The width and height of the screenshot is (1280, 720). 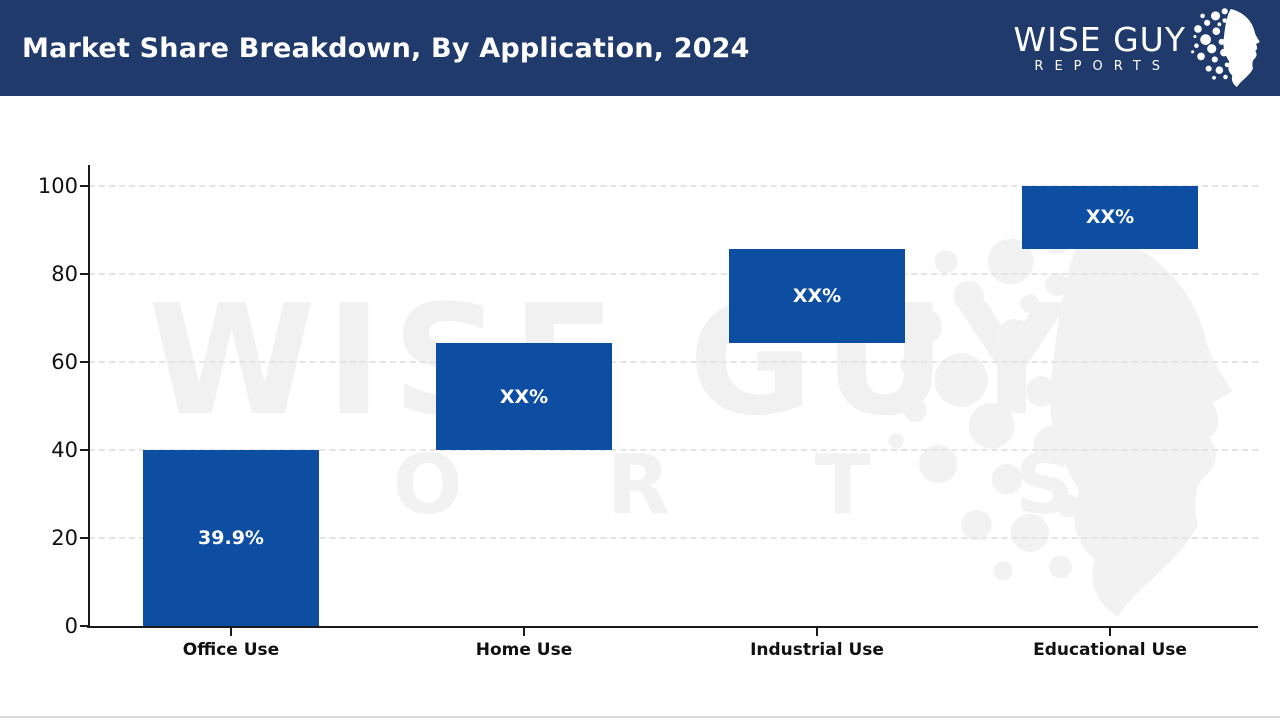 I want to click on brand-name: WISE GUY, so click(x=1099, y=39).